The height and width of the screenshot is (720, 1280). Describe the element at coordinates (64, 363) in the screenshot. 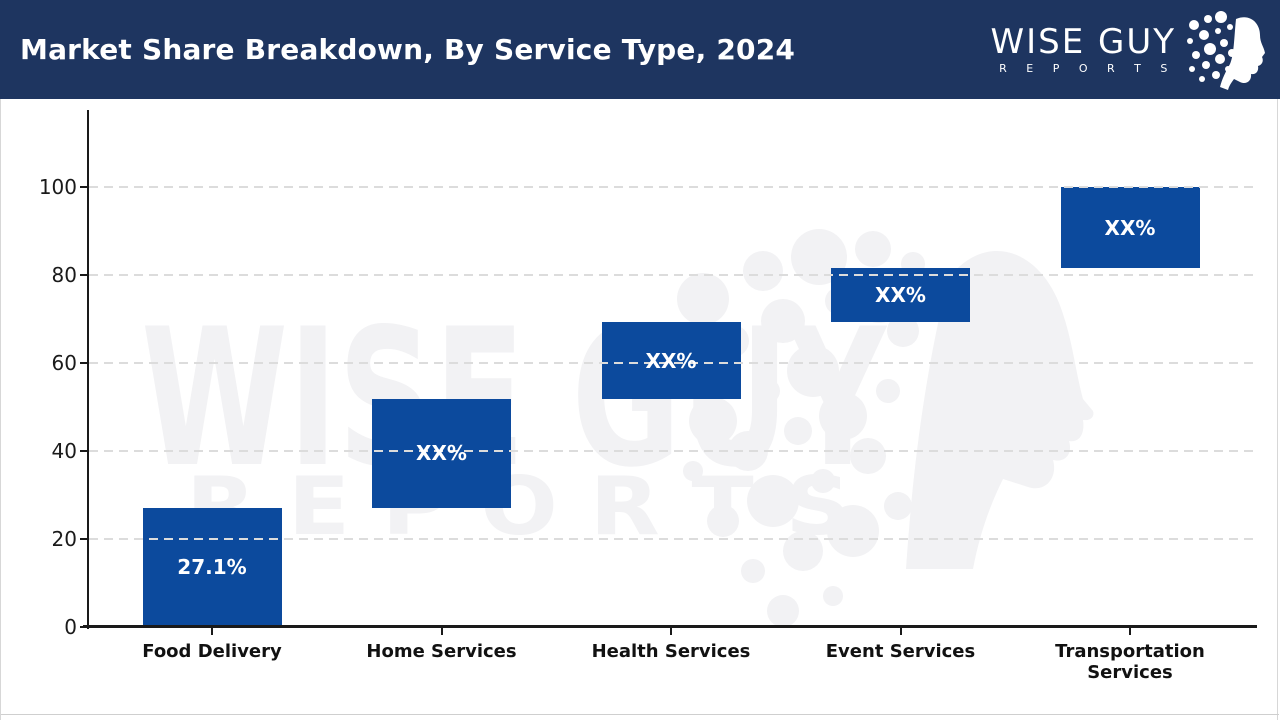

I see `y-tick-label-60: 60` at that location.